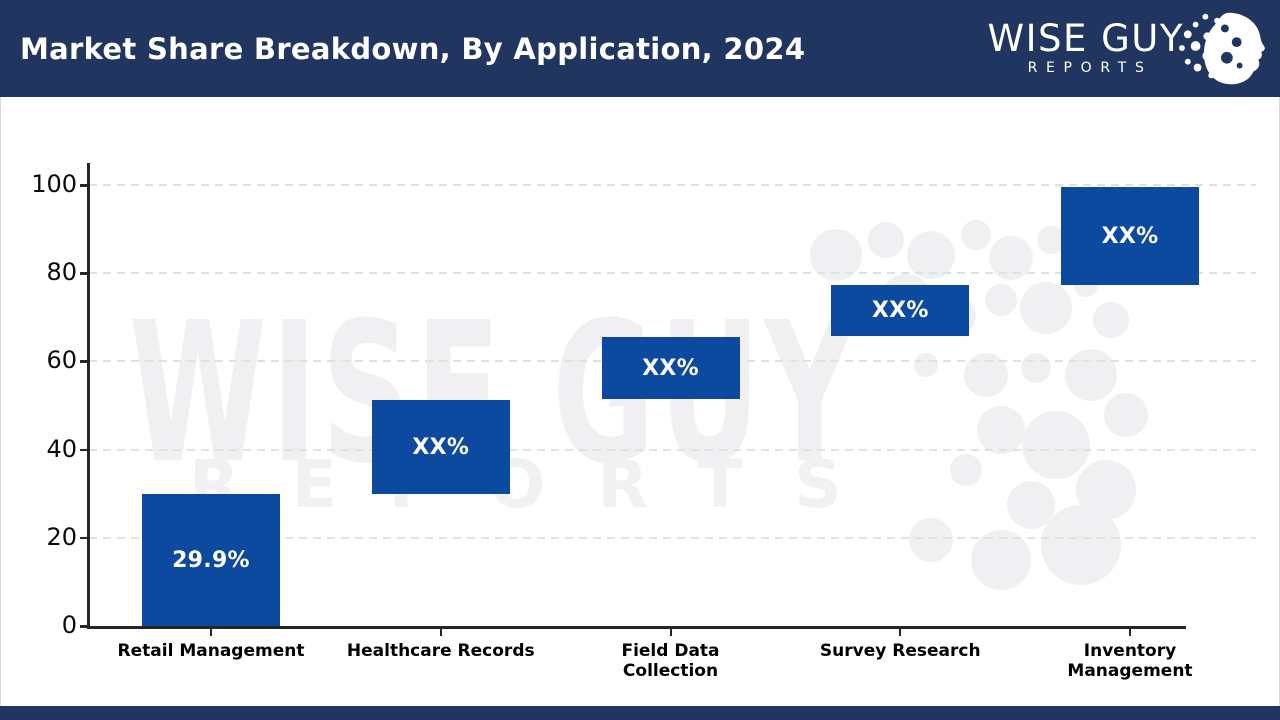 The width and height of the screenshot is (1280, 720). What do you see at coordinates (636, 627) in the screenshot?
I see `x-axis-line` at bounding box center [636, 627].